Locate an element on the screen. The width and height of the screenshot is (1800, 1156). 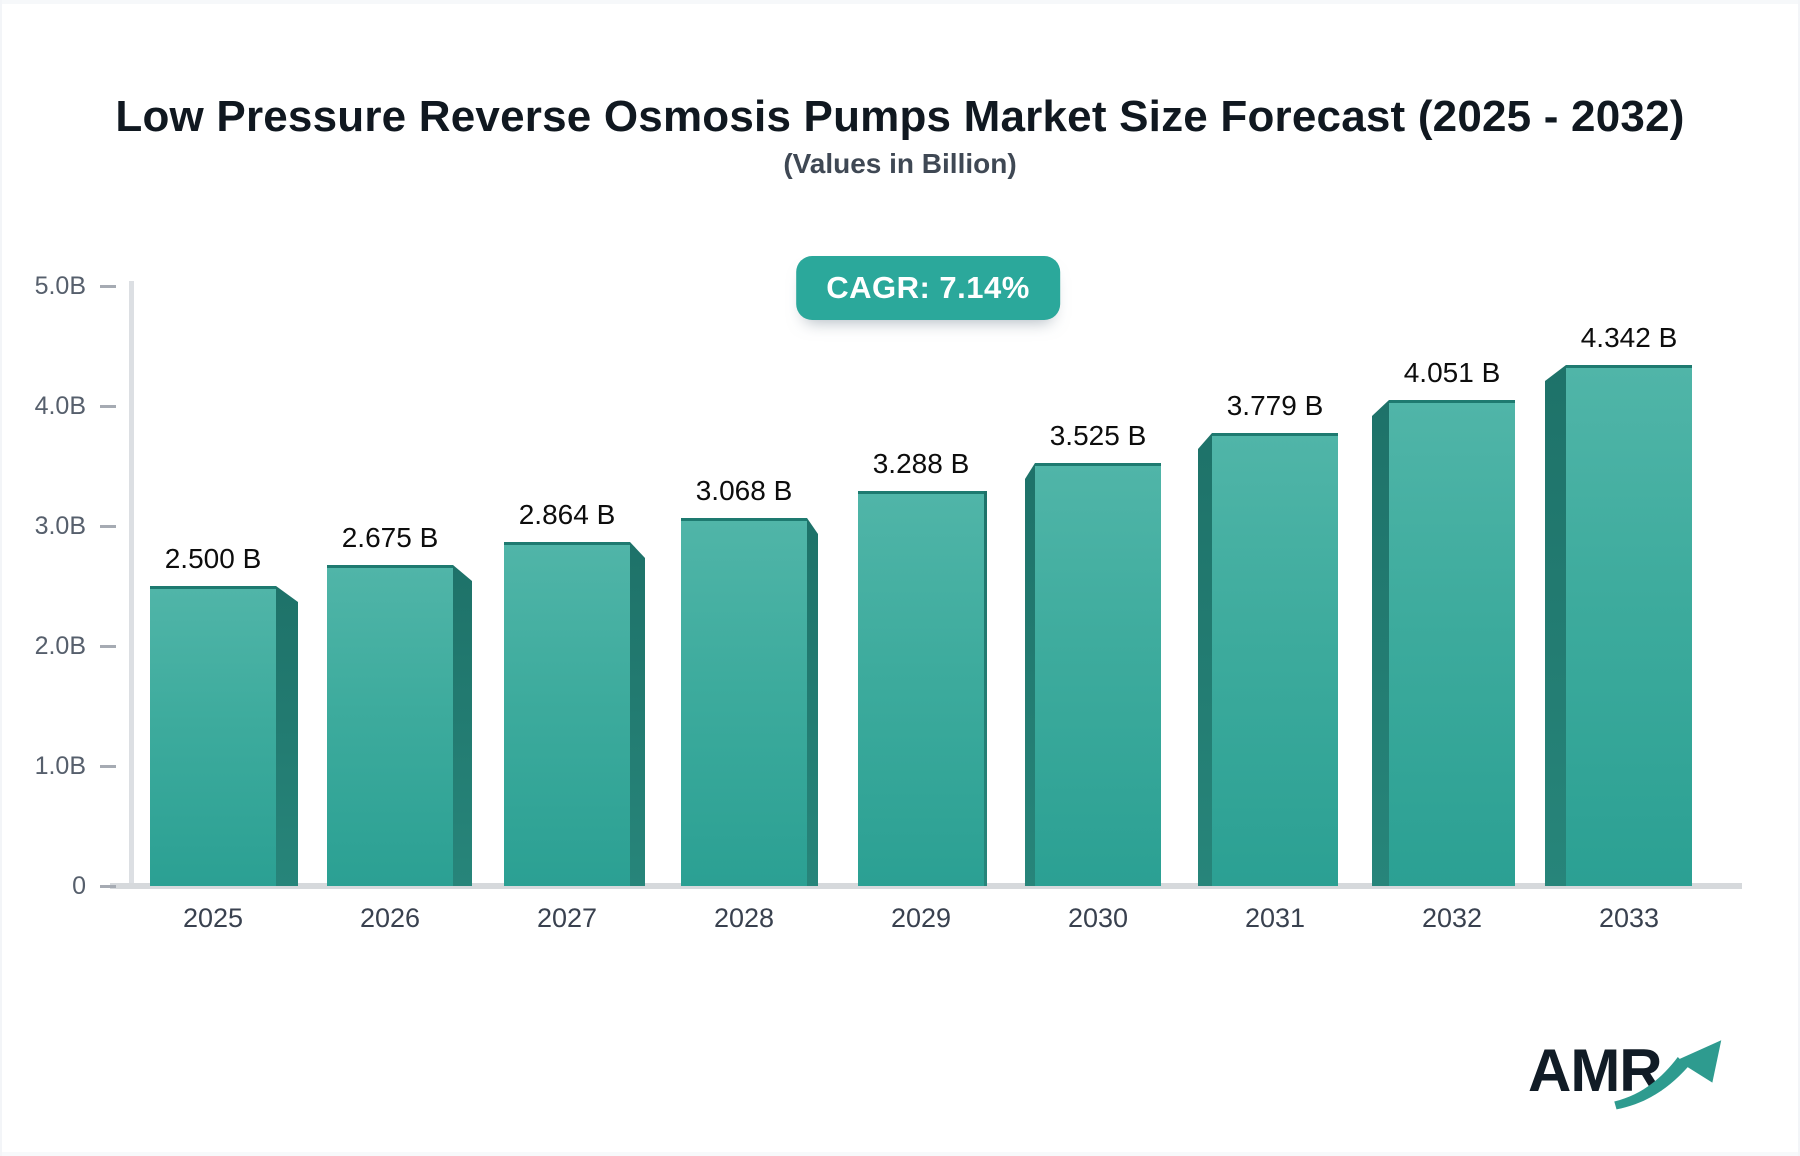
cagr-badge: CAGR: 7.14% is located at coordinates (928, 288).